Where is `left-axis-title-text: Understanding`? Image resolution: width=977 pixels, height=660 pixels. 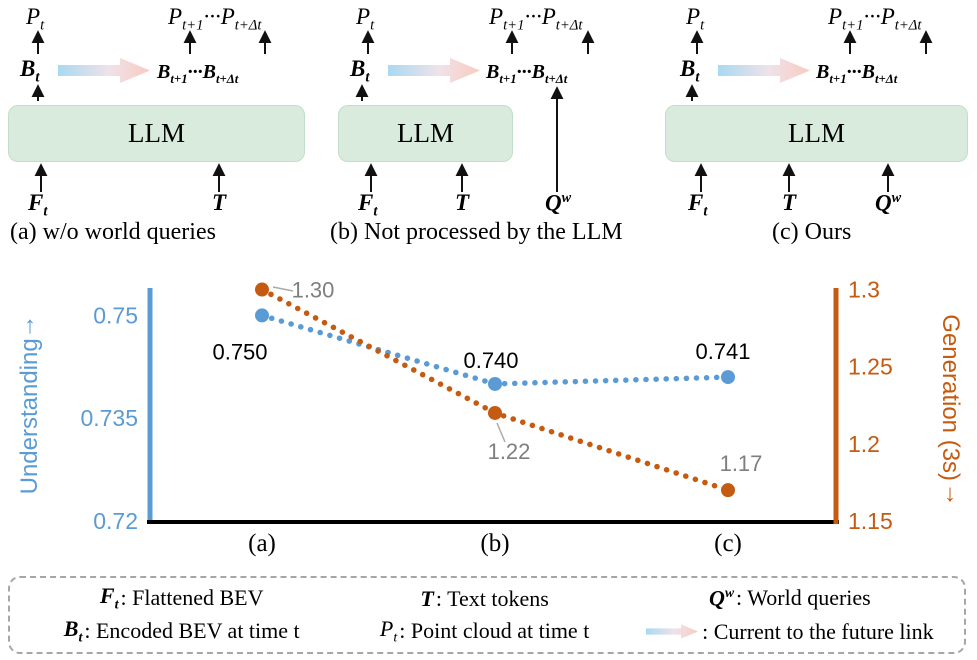
left-axis-title-text: Understanding is located at coordinates (29, 416).